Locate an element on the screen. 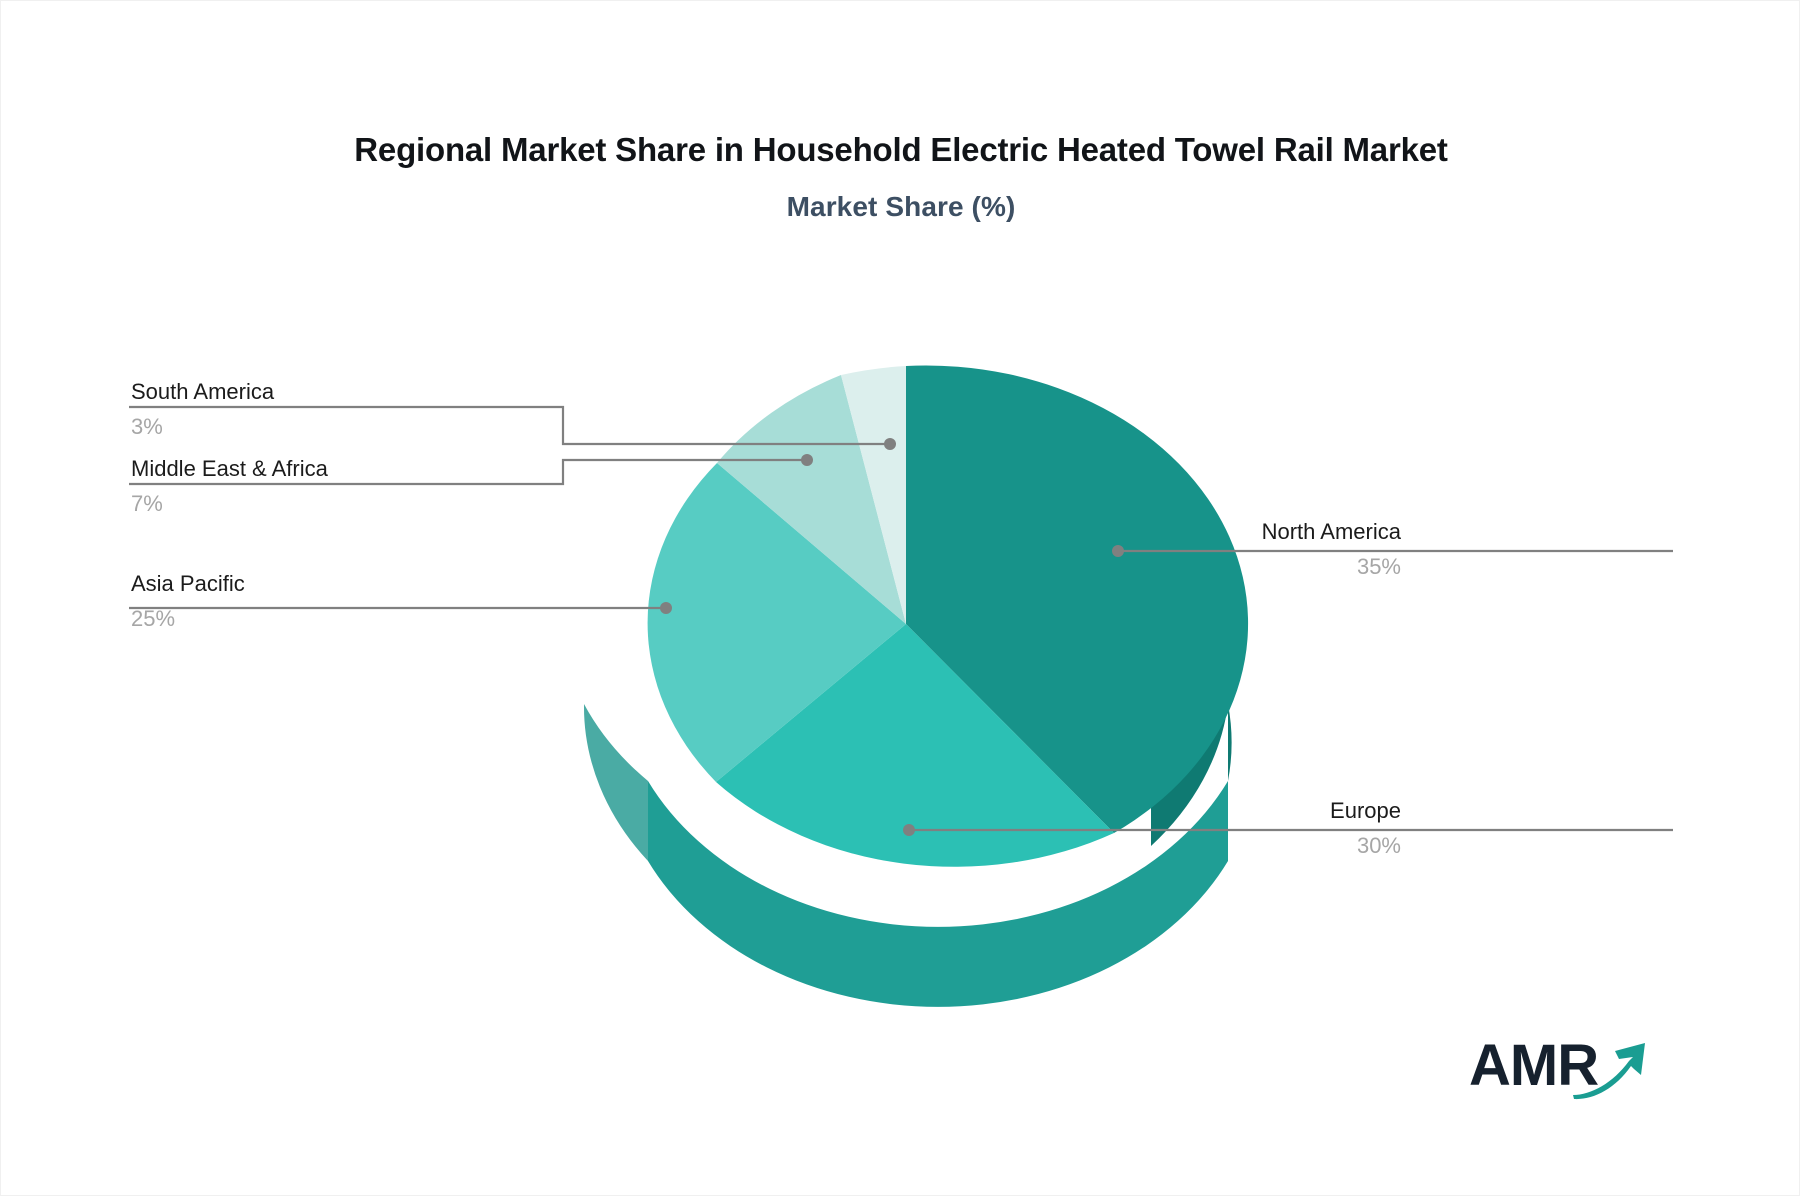  leader-dot-south-america is located at coordinates (890, 444).